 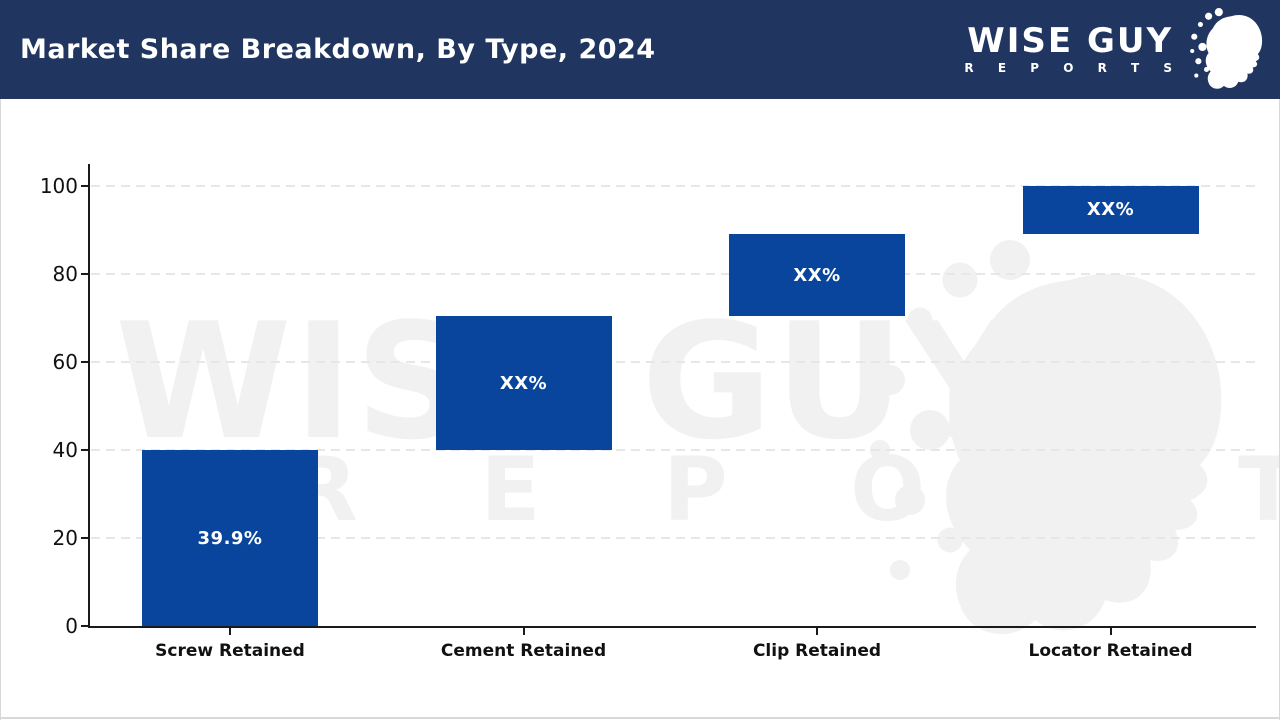 What do you see at coordinates (0, 409) in the screenshot?
I see `frame-edge-left` at bounding box center [0, 409].